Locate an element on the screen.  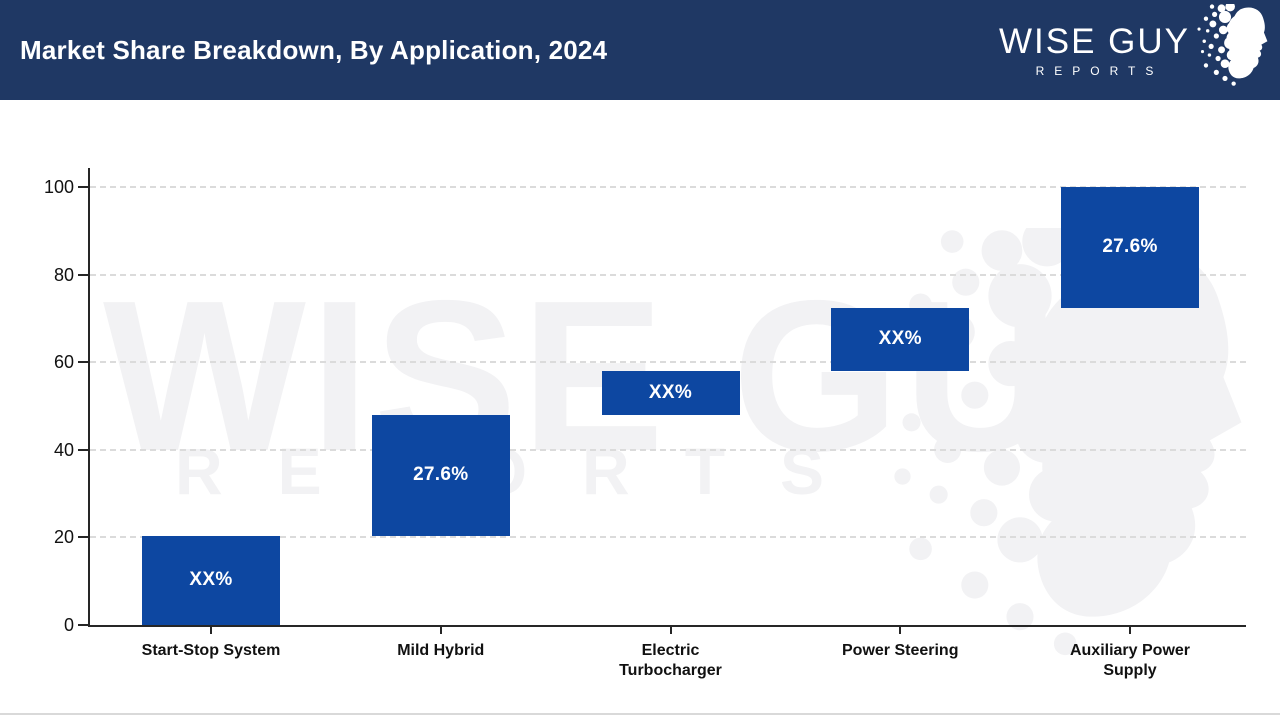
bar-mild-hybrid: 27.6% is located at coordinates (440, 475).